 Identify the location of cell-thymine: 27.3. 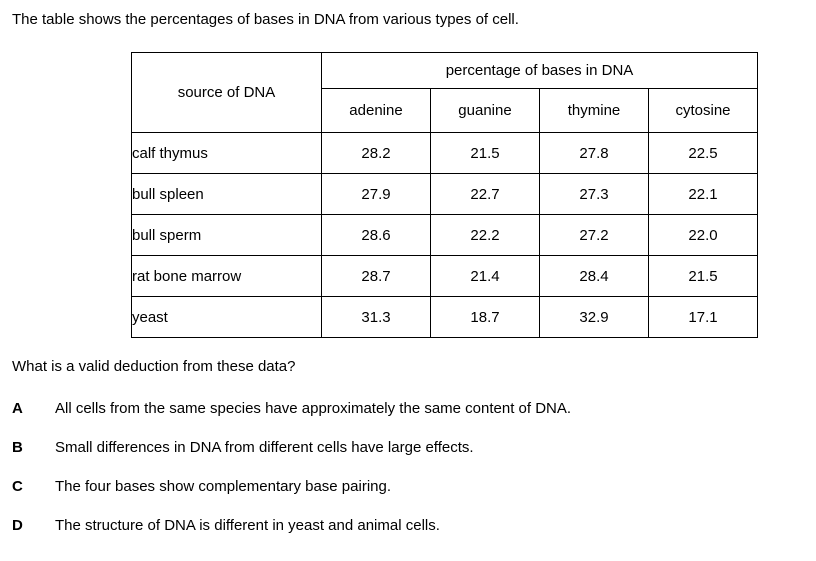
(594, 194).